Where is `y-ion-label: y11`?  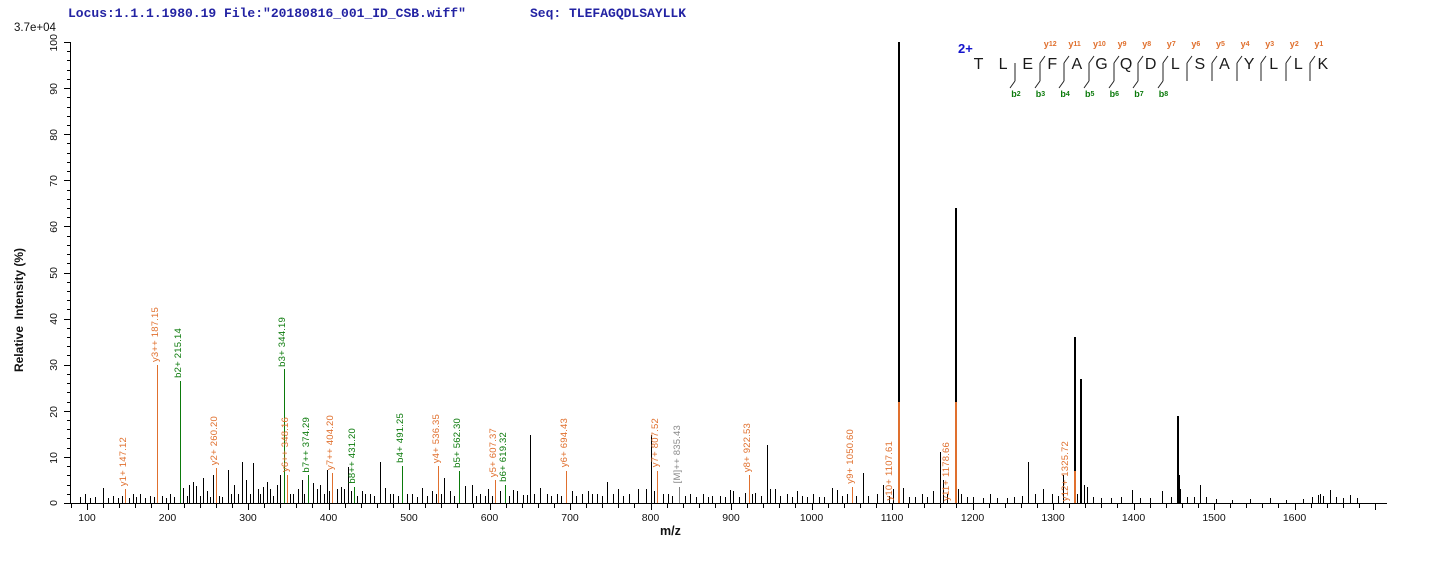 y-ion-label: y11 is located at coordinates (1074, 44).